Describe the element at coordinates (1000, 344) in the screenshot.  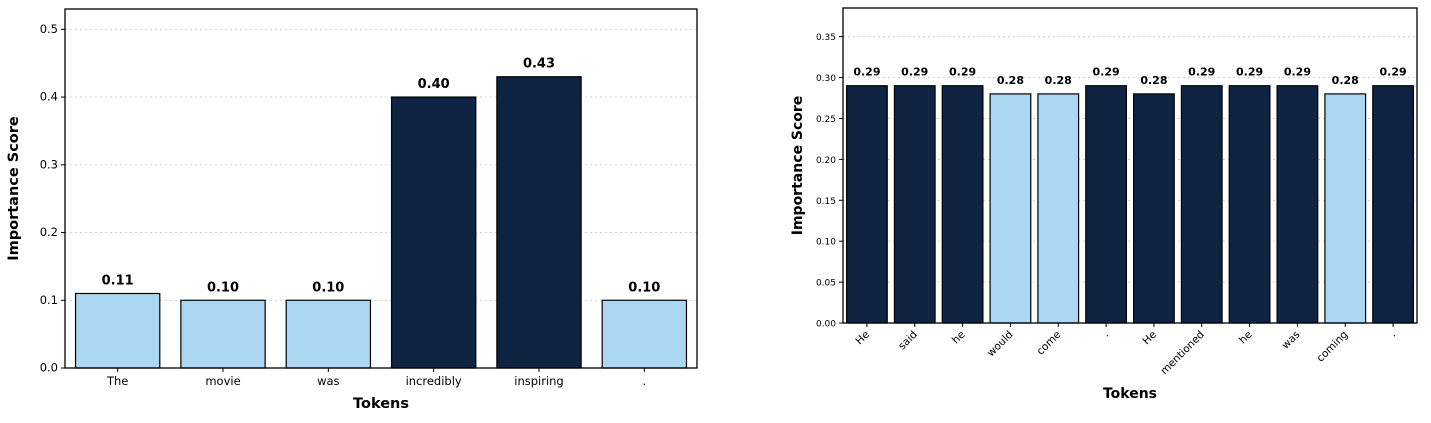
I see `x-tick-label: would` at that location.